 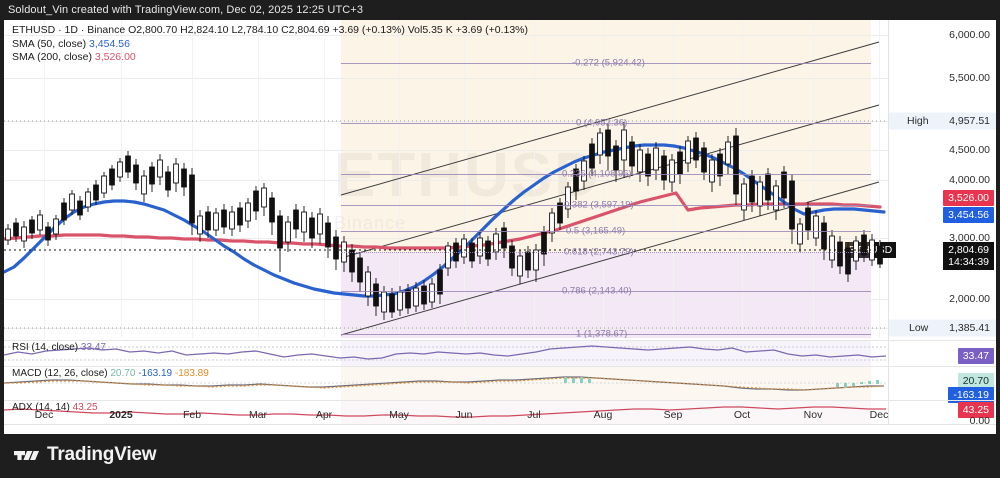 I want to click on price-tick: 3,000.00, so click(x=969, y=238).